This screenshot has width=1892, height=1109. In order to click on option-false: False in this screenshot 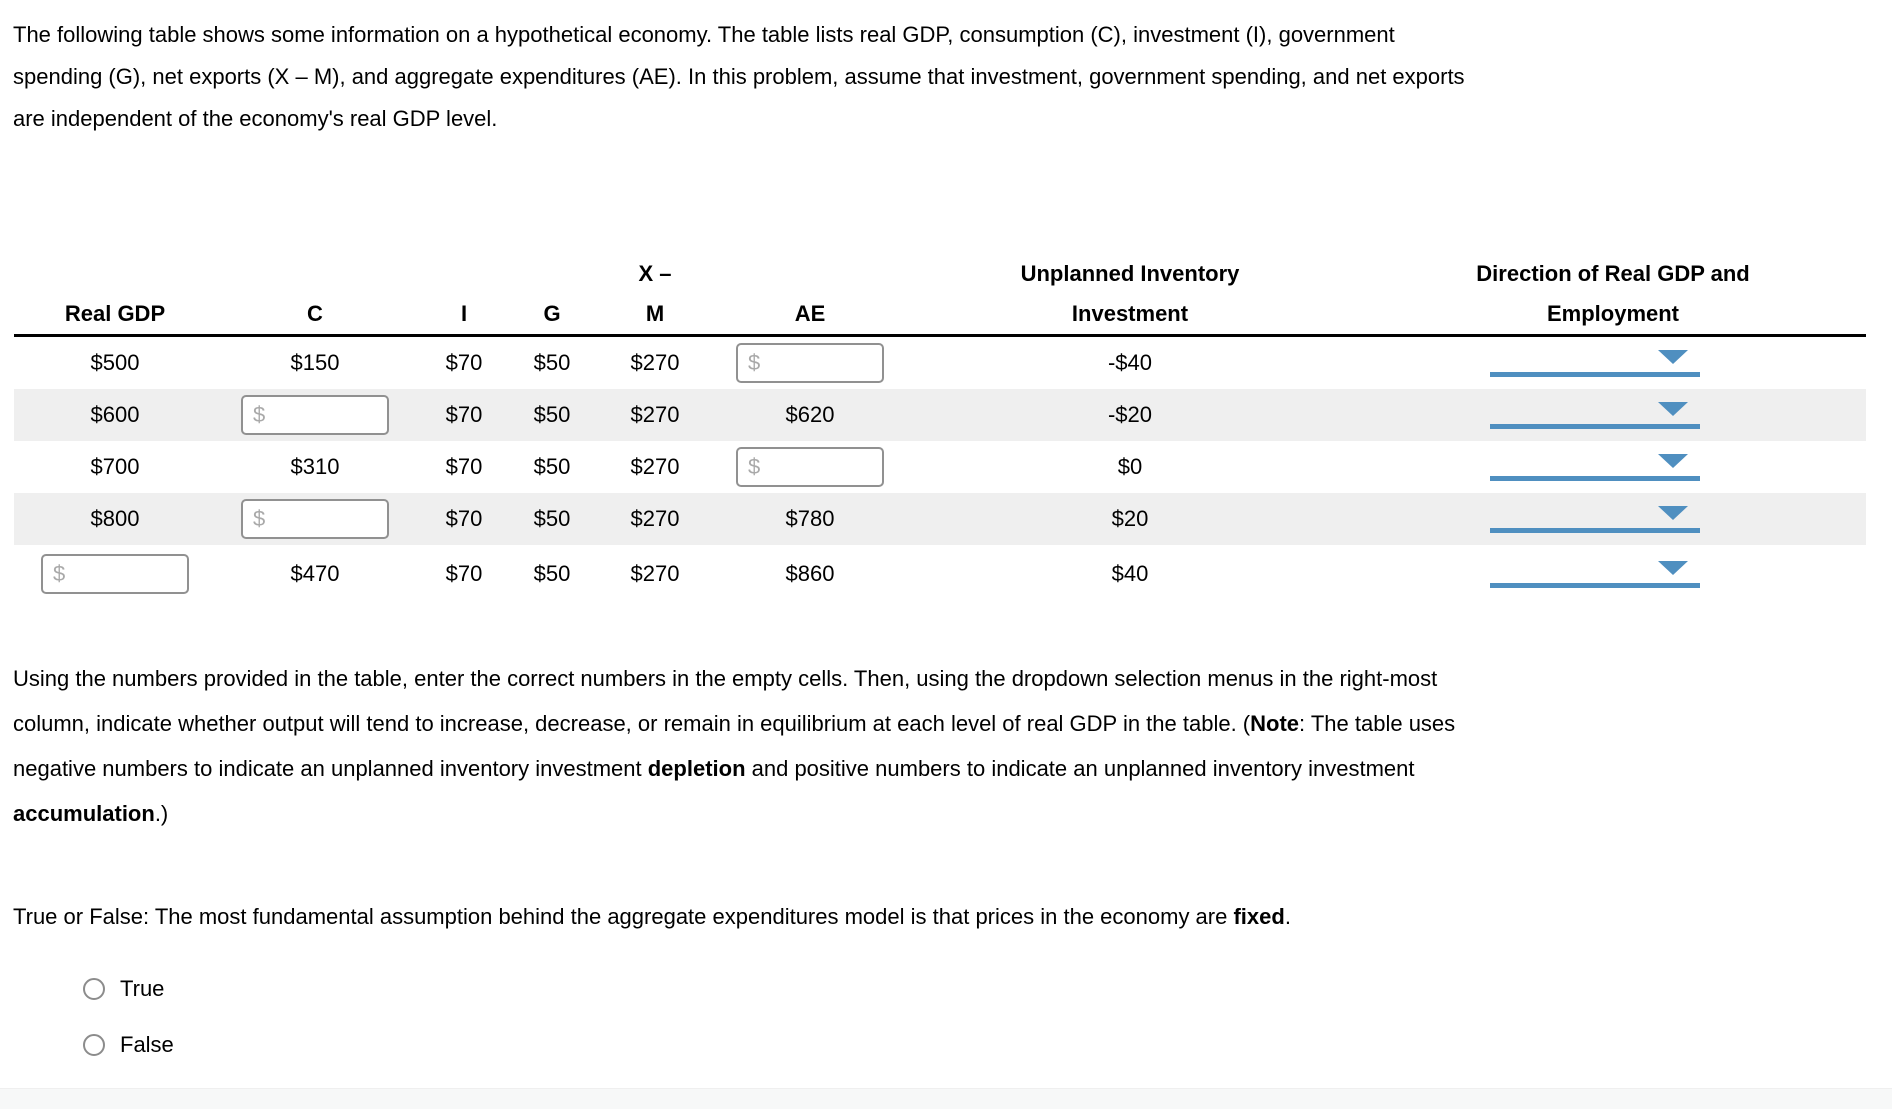, I will do `click(128, 1045)`.